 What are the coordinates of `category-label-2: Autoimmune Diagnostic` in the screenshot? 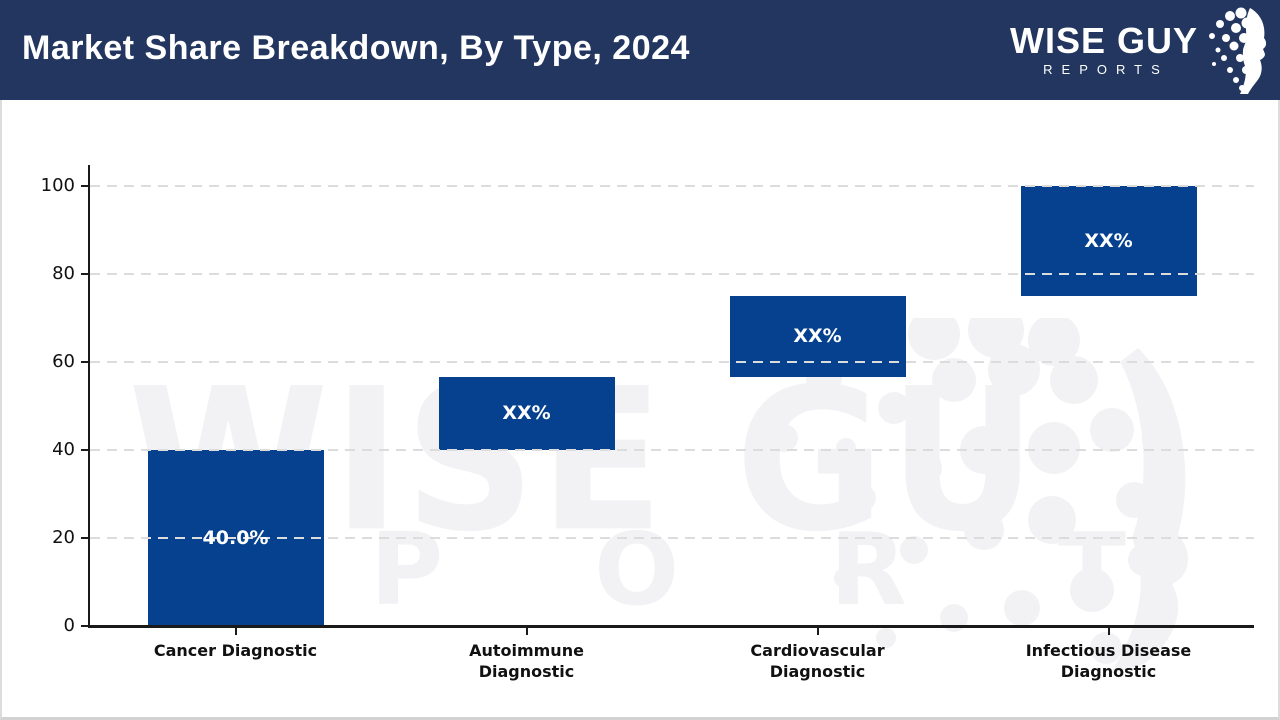 It's located at (526, 661).